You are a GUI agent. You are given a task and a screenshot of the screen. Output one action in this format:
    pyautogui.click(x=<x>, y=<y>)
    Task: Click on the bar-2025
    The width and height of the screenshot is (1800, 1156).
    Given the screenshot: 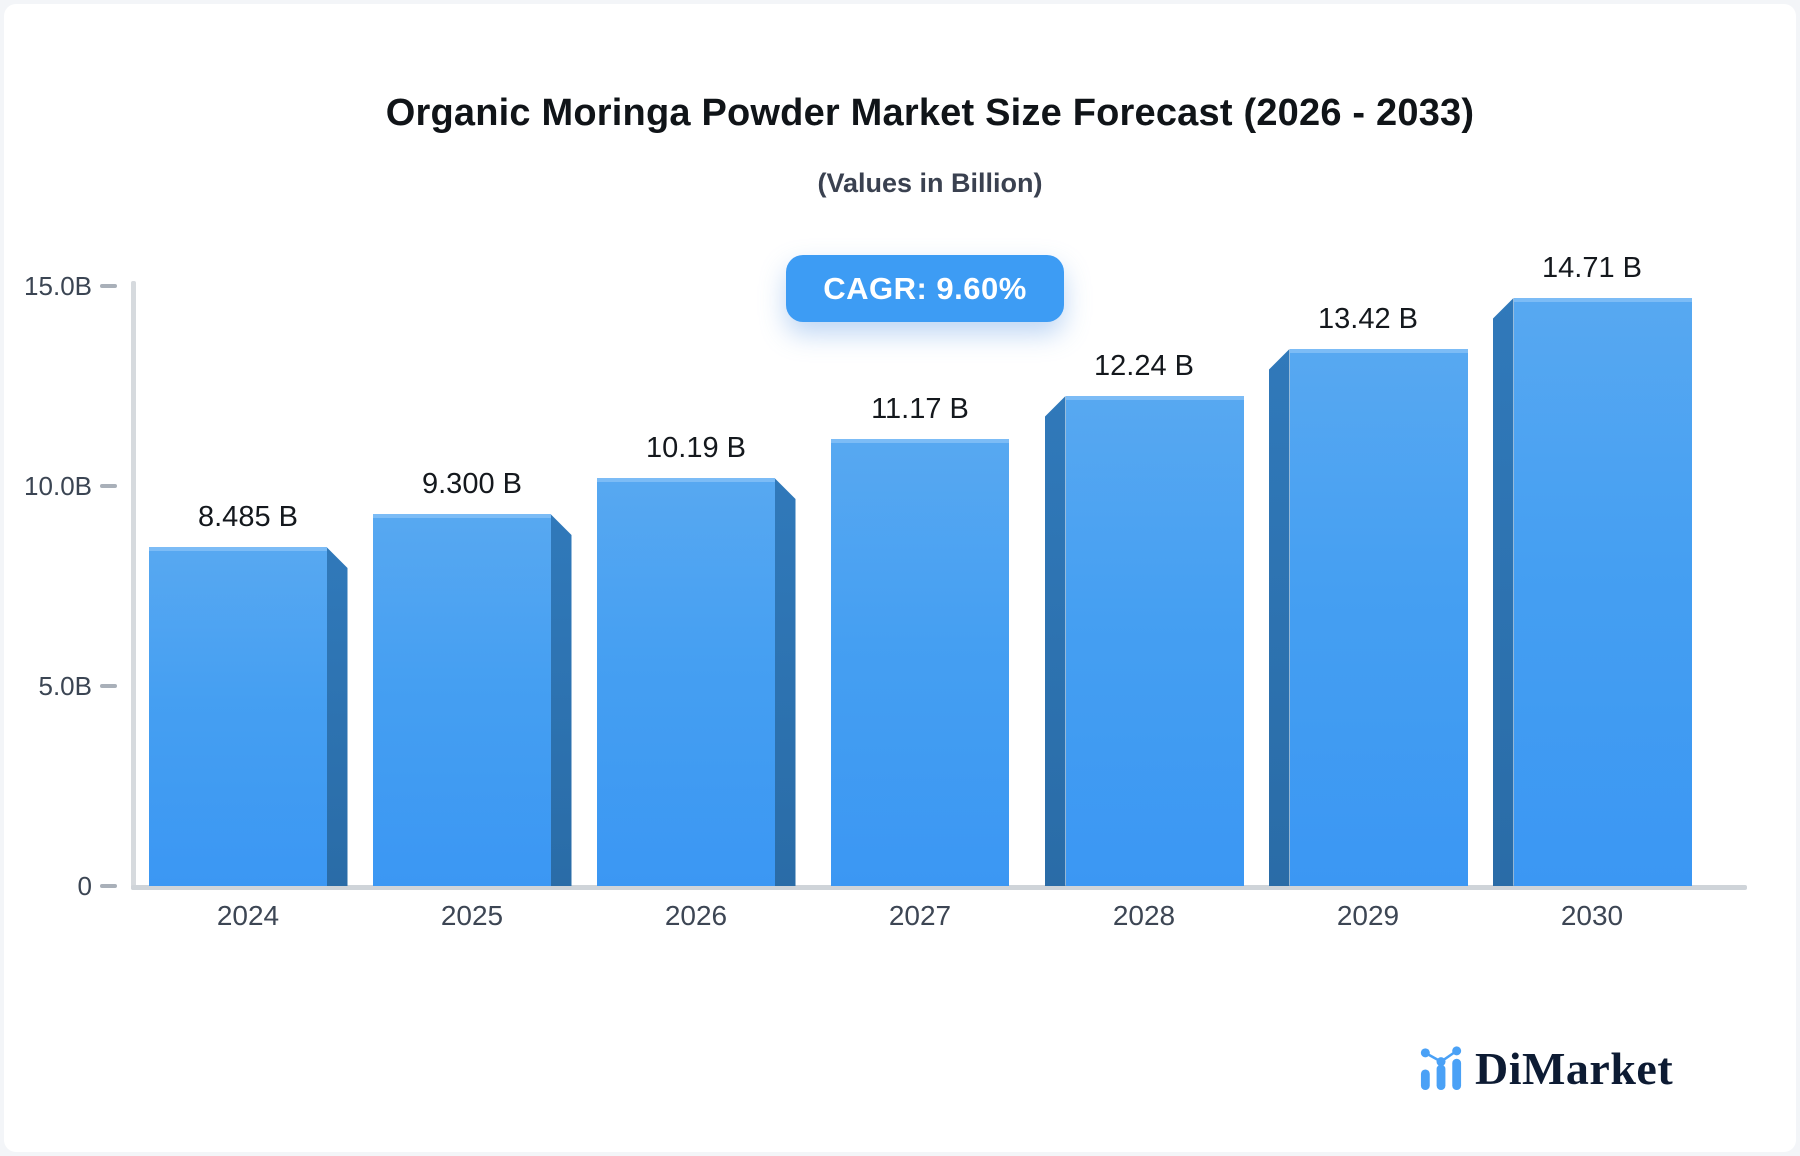 What is the action you would take?
    pyautogui.click(x=472, y=700)
    